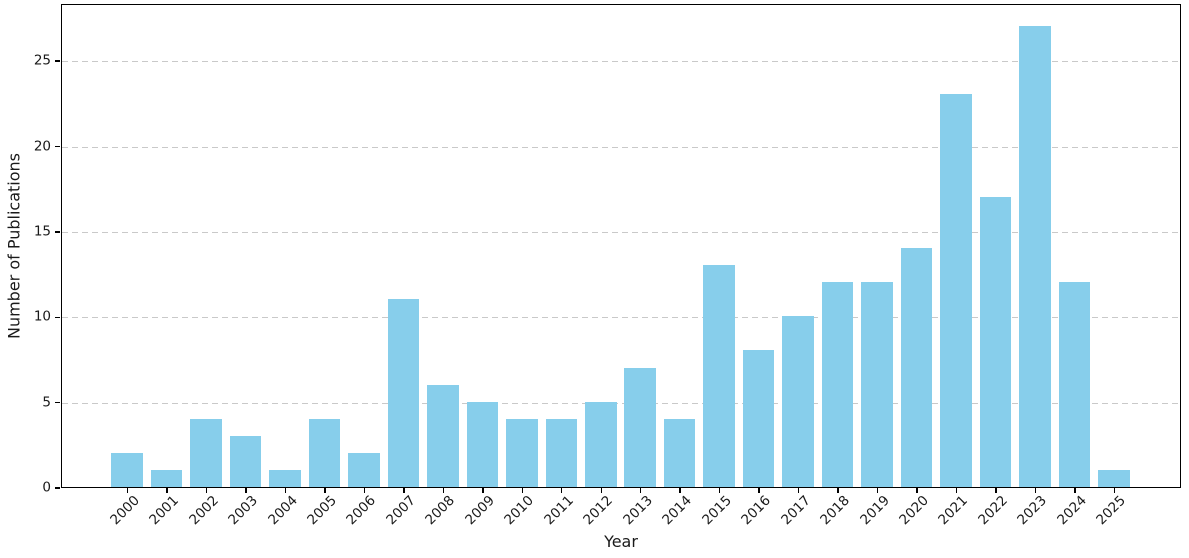 The height and width of the screenshot is (558, 1189). I want to click on bar-2009, so click(482, 444).